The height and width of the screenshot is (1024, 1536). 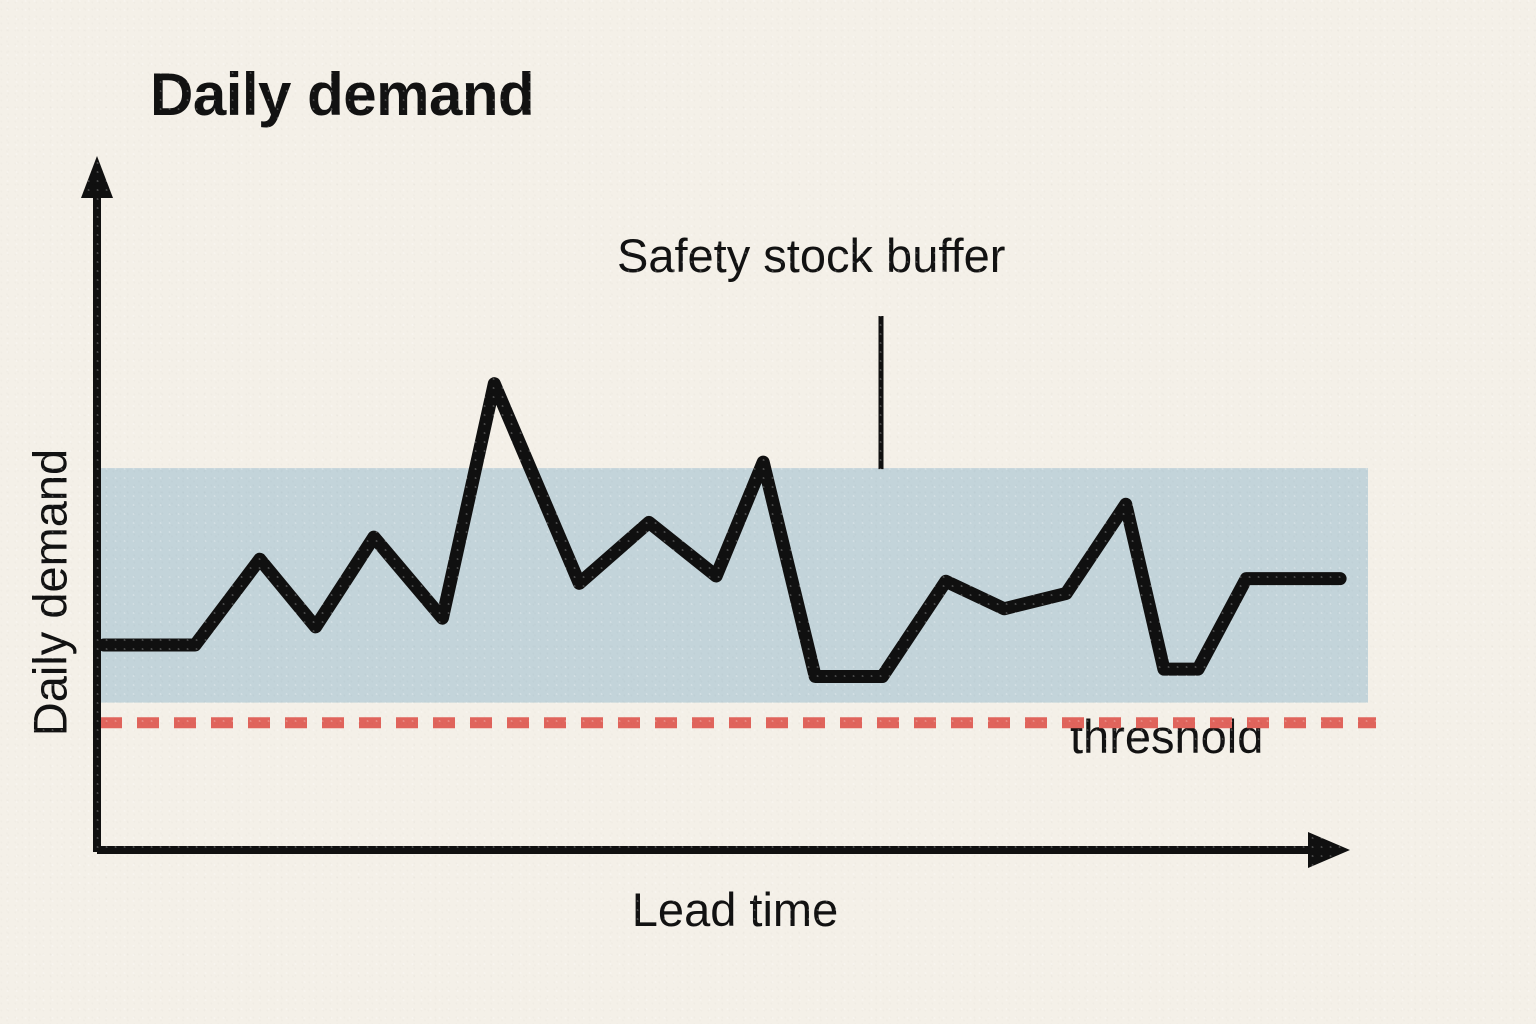 What do you see at coordinates (811, 255) in the screenshot?
I see `annotation-safety-stock-buffer: Safety stock buffer` at bounding box center [811, 255].